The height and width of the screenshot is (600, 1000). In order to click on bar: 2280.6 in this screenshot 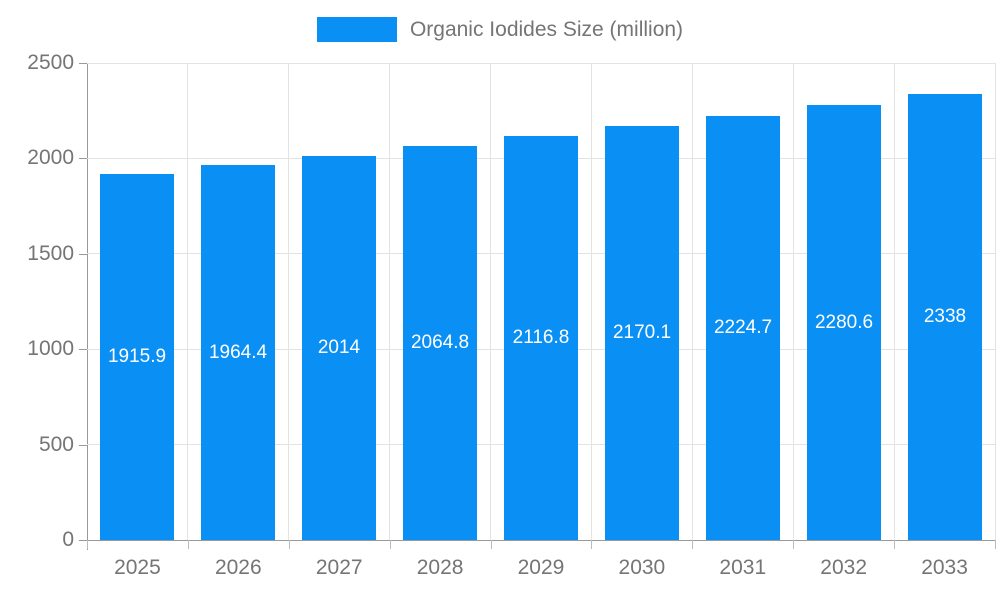, I will do `click(844, 322)`.